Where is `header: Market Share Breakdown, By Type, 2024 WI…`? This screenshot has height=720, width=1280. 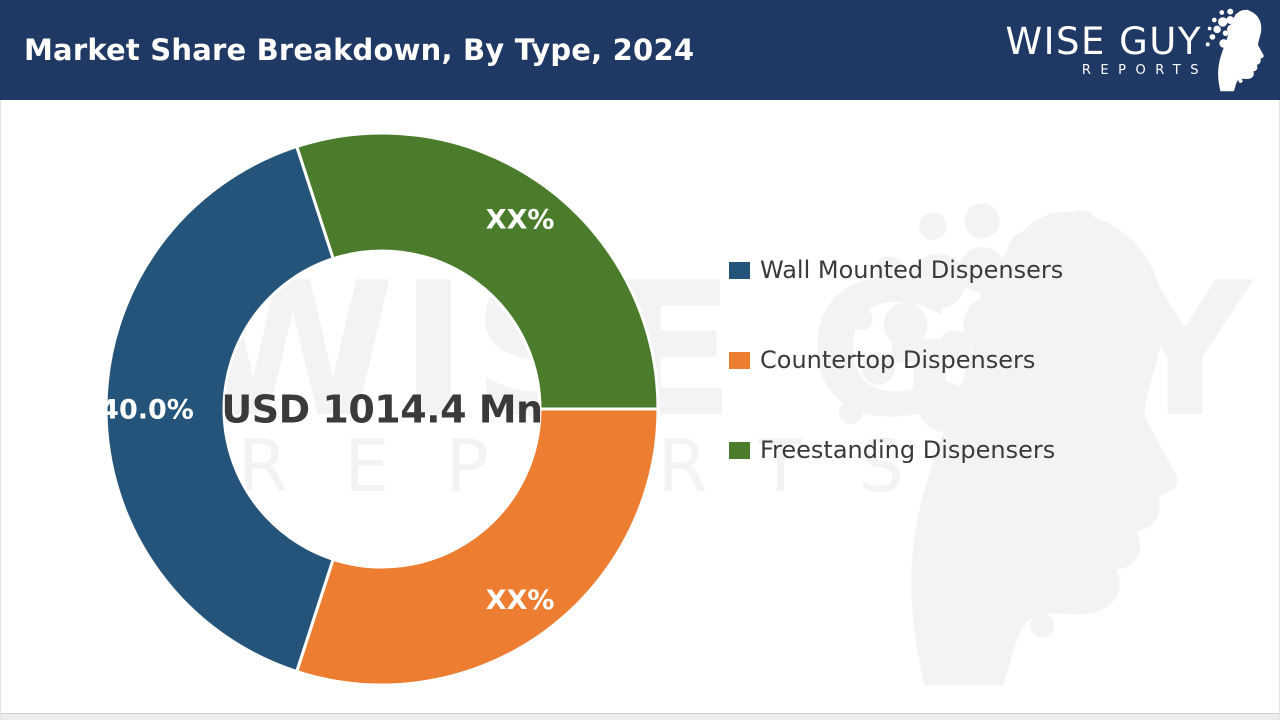
header: Market Share Breakdown, By Type, 2024 WI… is located at coordinates (640, 50).